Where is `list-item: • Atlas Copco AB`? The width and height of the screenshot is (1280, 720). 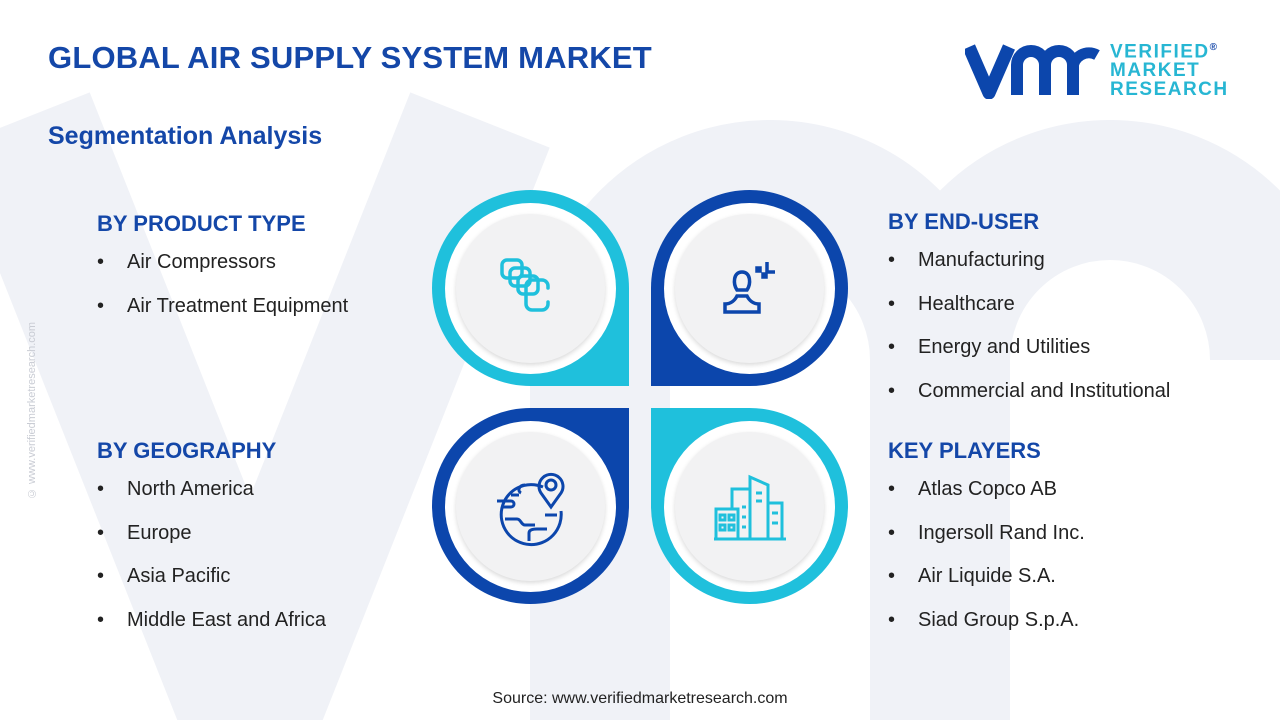
list-item: • Atlas Copco AB is located at coordinates (972, 489).